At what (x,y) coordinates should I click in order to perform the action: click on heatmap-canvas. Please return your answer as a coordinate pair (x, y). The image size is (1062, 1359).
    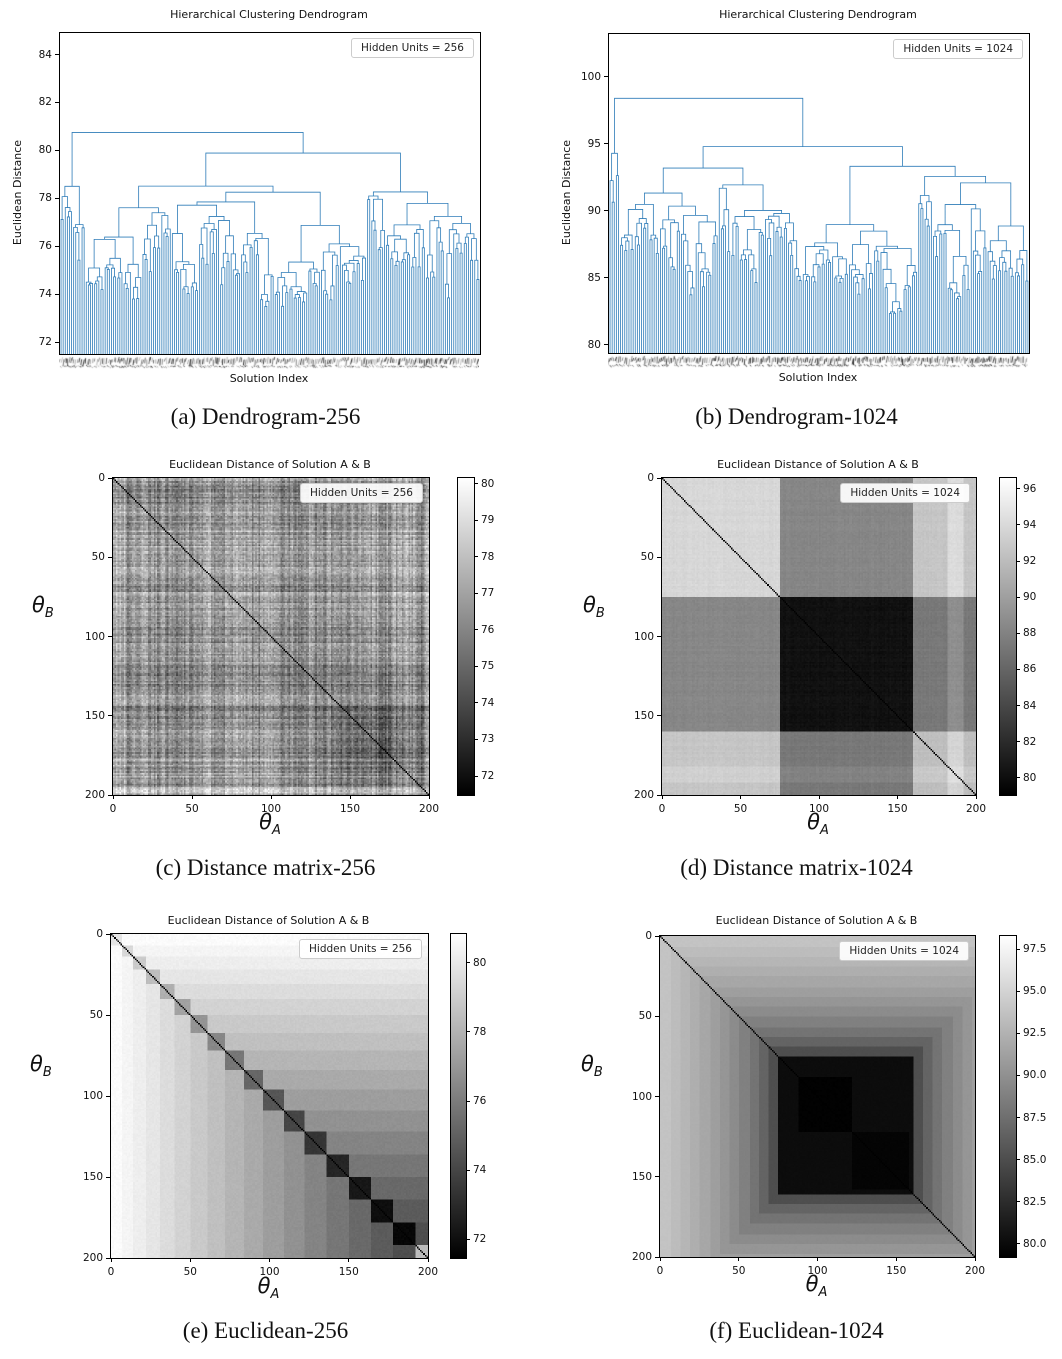
    Looking at the image, I should click on (269, 1096).